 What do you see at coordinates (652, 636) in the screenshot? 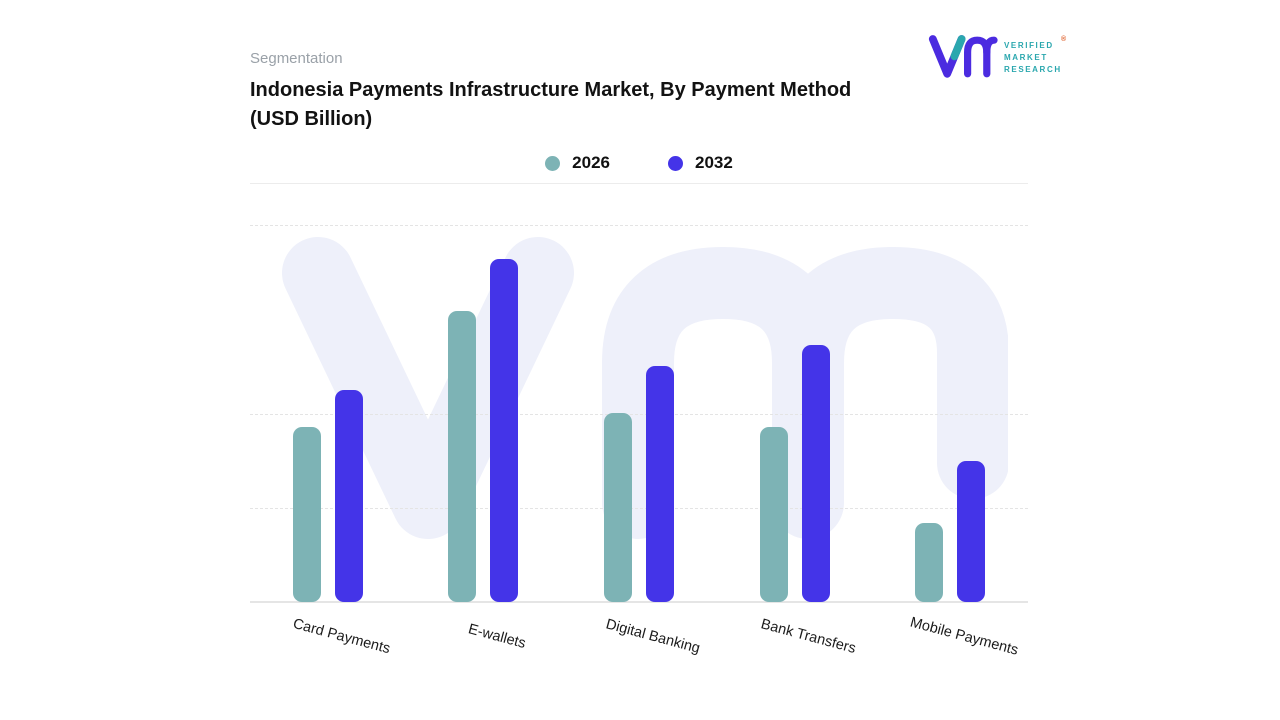
I see `x-axis-label: Digital Banking` at bounding box center [652, 636].